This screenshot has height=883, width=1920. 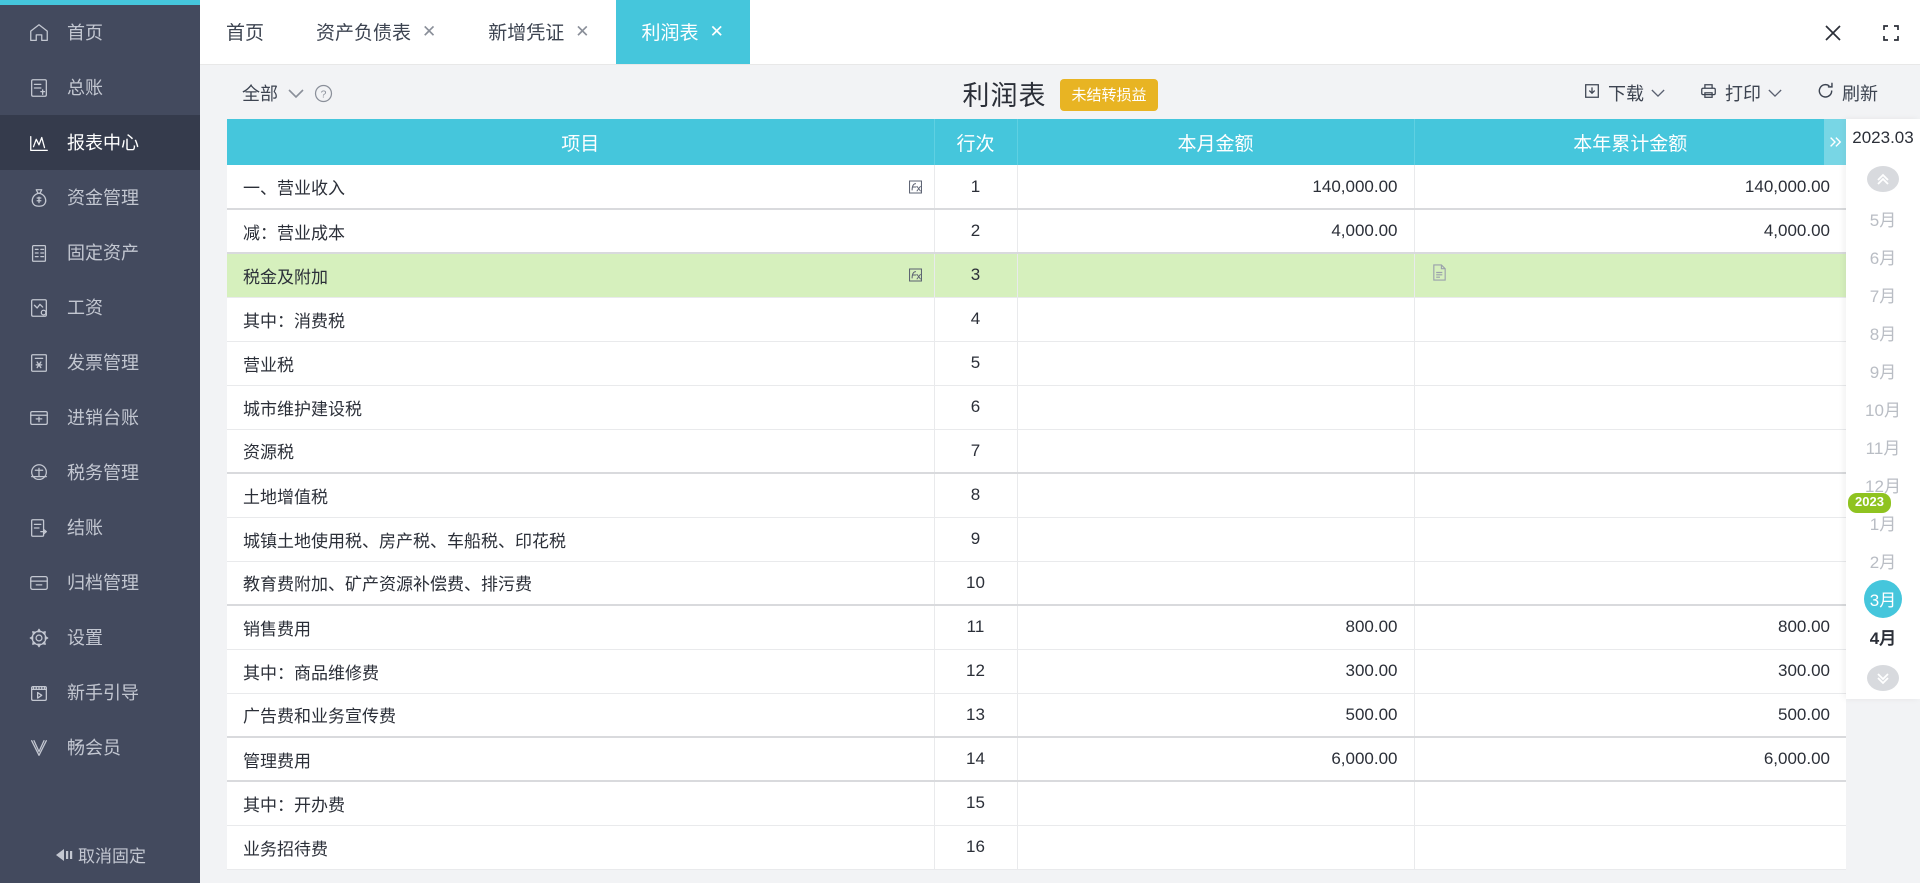 What do you see at coordinates (1216, 671) in the screenshot?
I see `cell-month-amount: 300.00` at bounding box center [1216, 671].